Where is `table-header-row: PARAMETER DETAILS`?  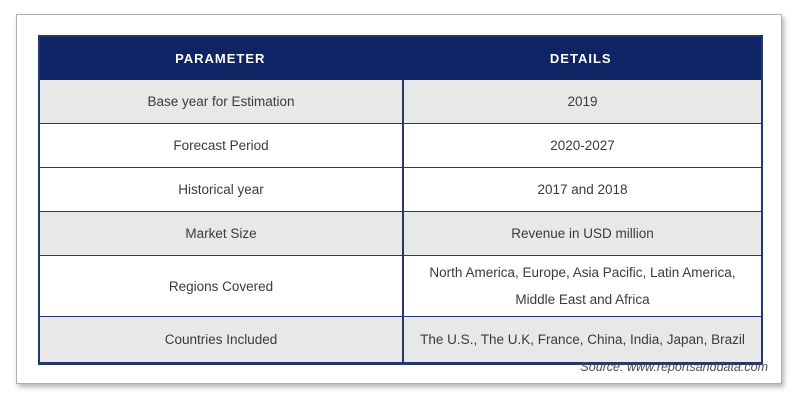
table-header-row: PARAMETER DETAILS is located at coordinates (400, 58).